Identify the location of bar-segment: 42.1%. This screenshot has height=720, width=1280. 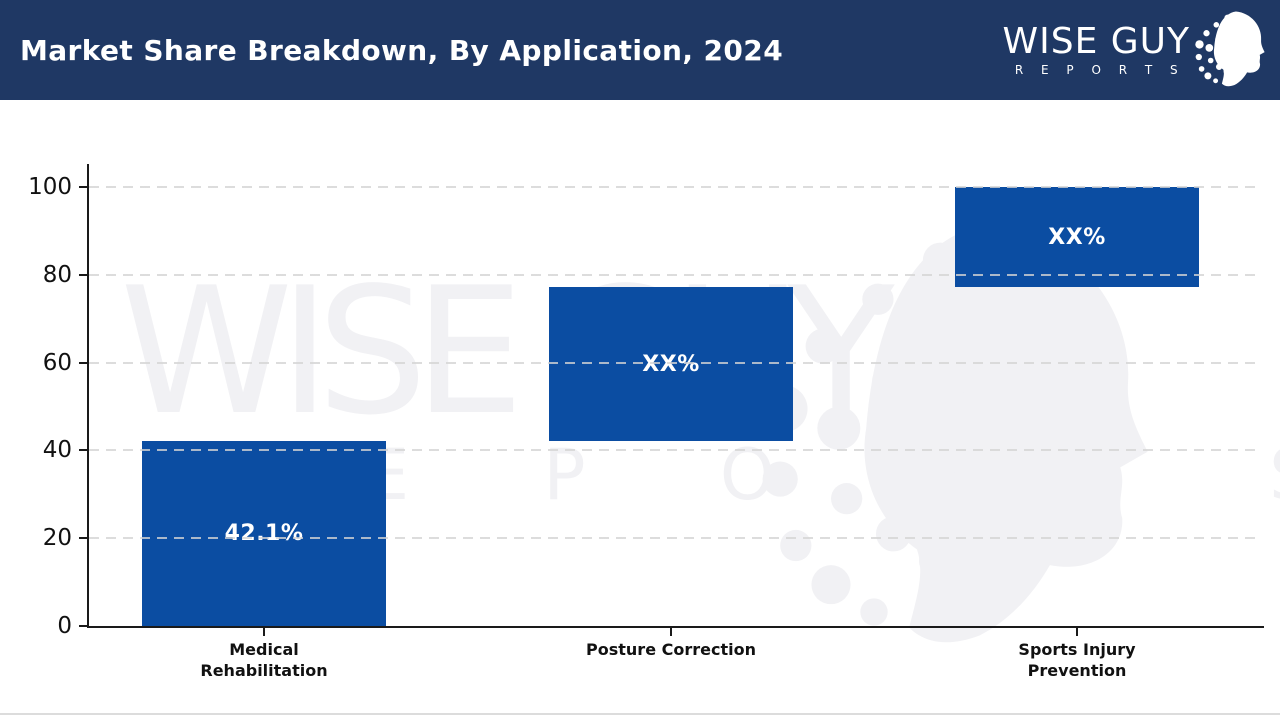
(264, 533).